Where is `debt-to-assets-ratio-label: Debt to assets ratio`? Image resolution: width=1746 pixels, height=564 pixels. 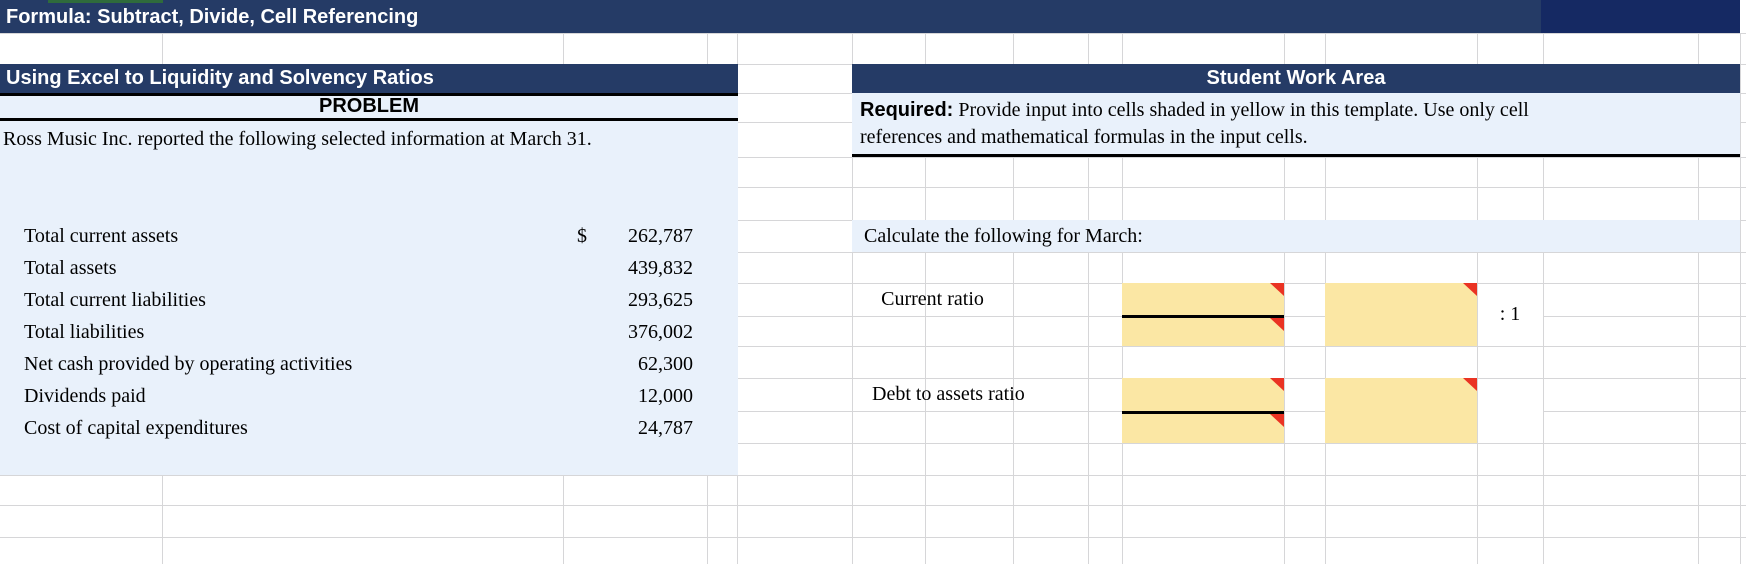 debt-to-assets-ratio-label: Debt to assets ratio is located at coordinates (948, 394).